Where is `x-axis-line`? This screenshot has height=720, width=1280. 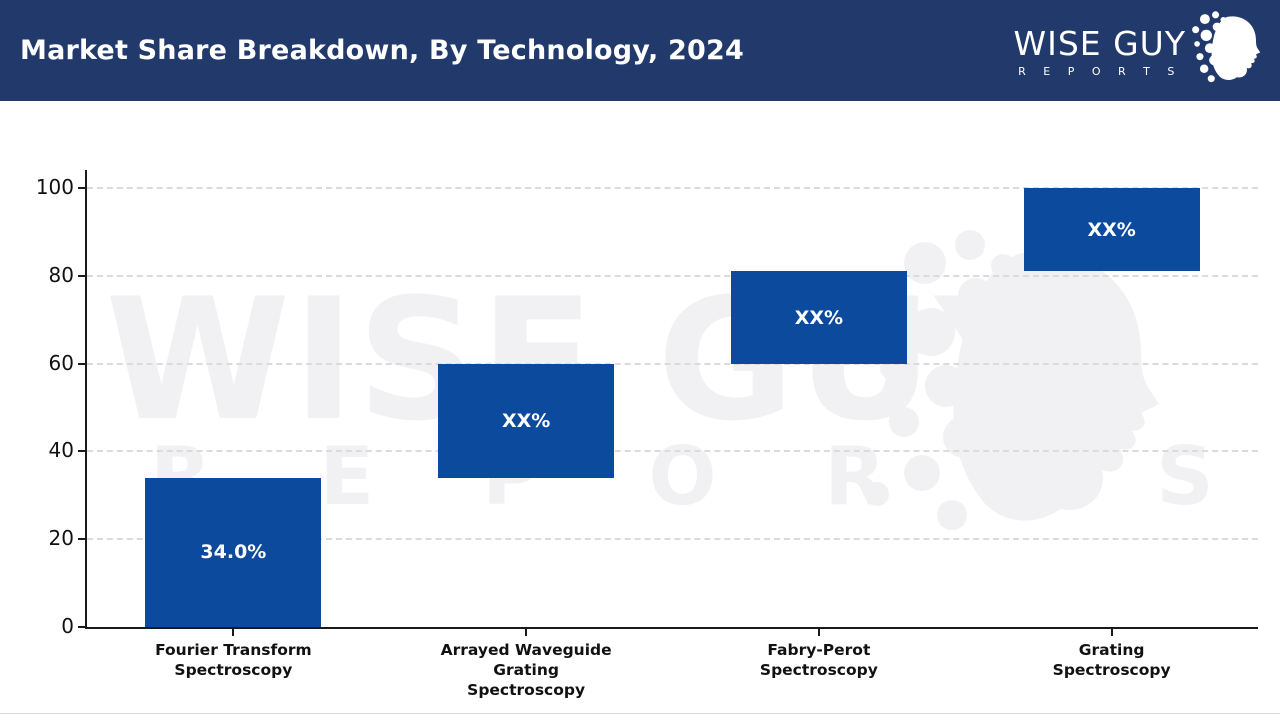 x-axis-line is located at coordinates (671, 628).